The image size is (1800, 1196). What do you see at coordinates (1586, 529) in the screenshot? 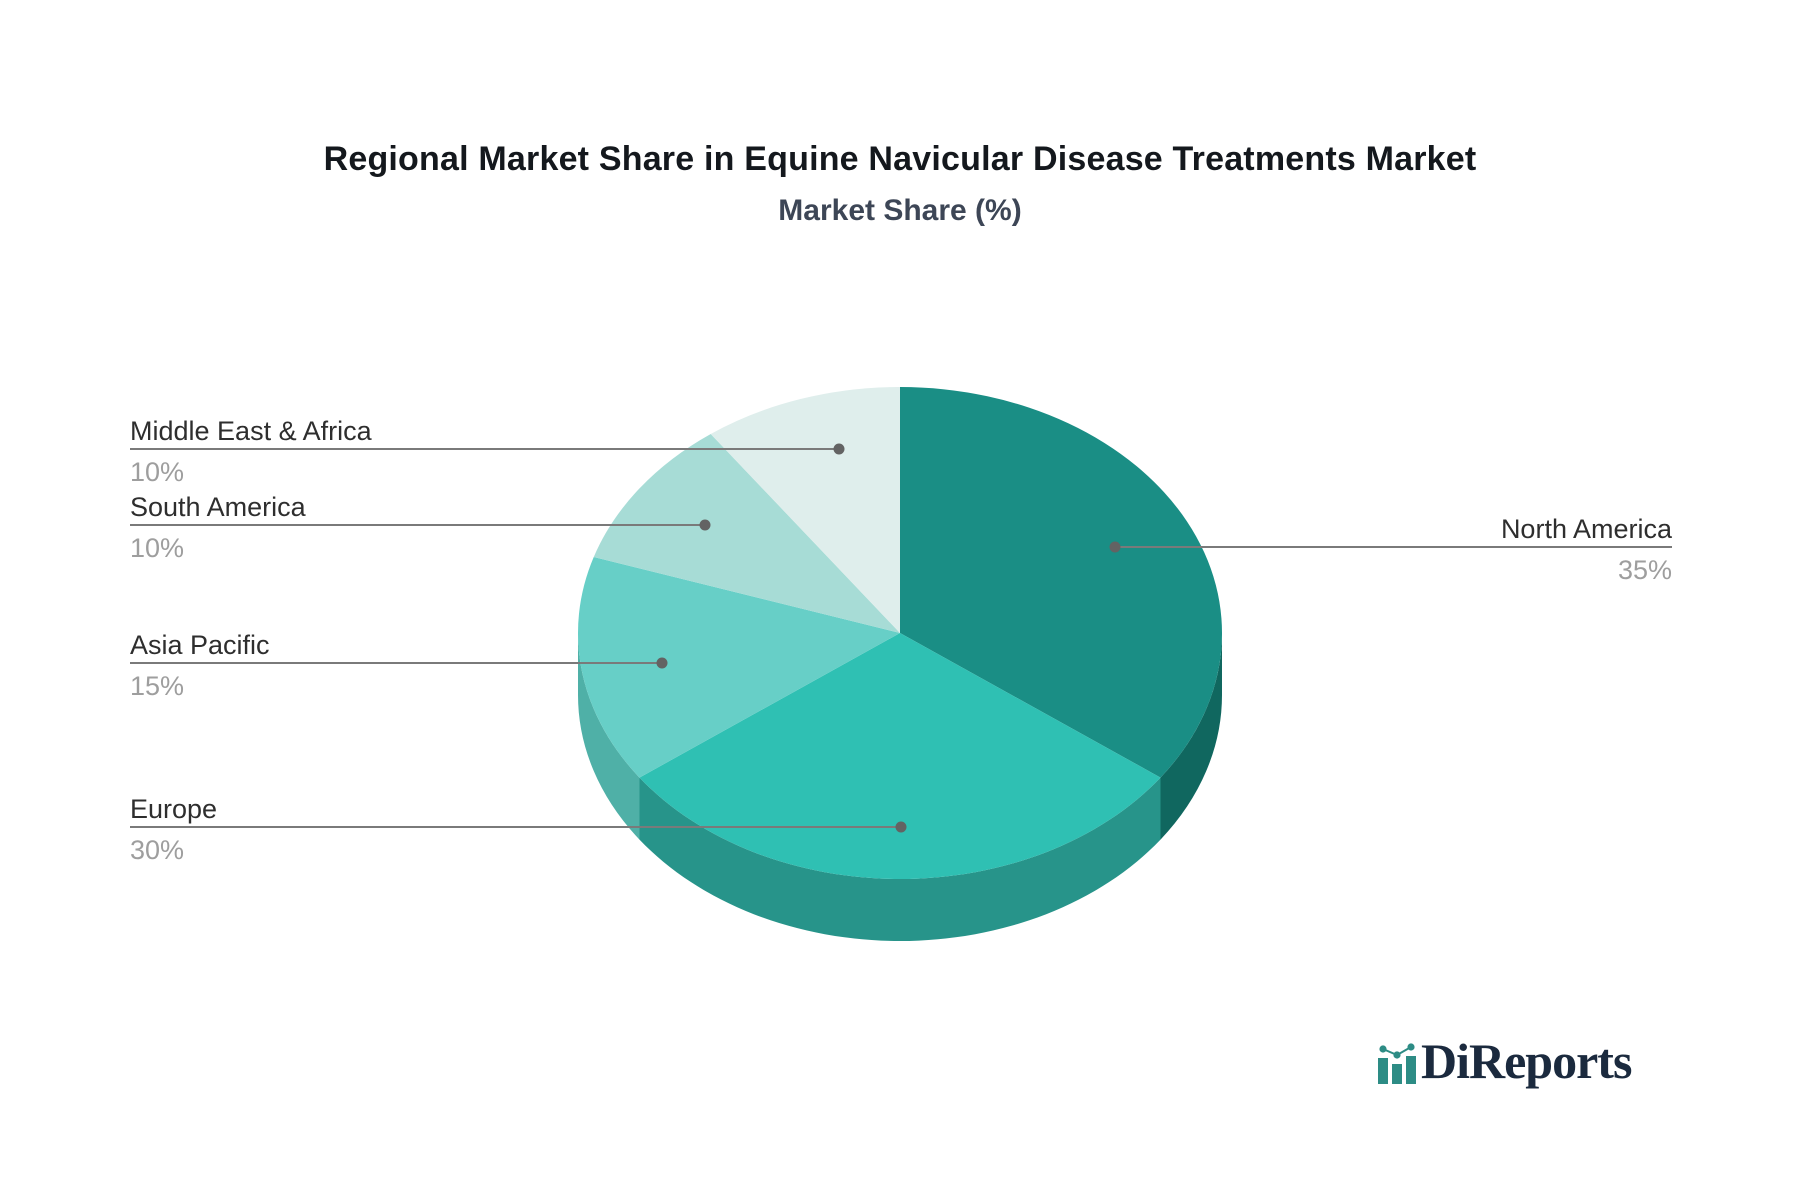
I see `slice-label-north-america: North America` at bounding box center [1586, 529].